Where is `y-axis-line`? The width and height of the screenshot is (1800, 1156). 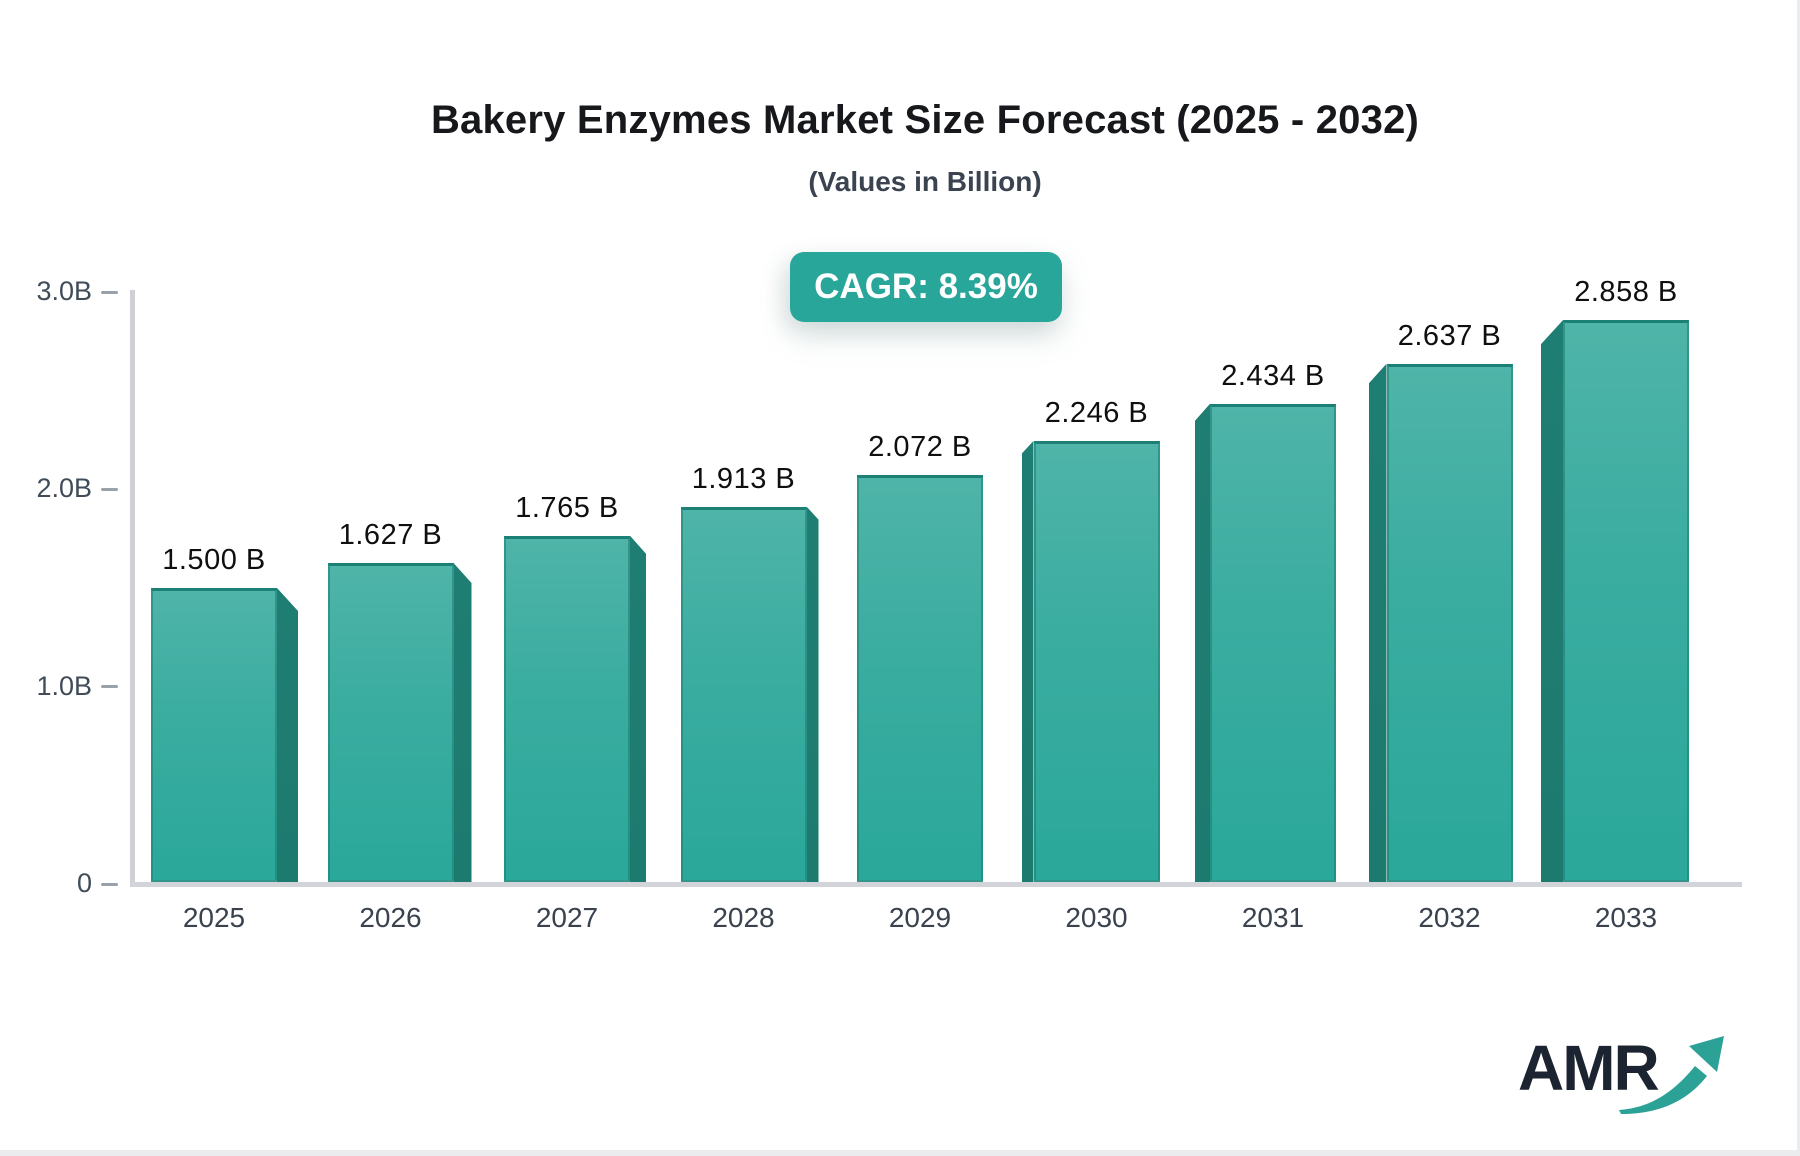 y-axis-line is located at coordinates (132, 587).